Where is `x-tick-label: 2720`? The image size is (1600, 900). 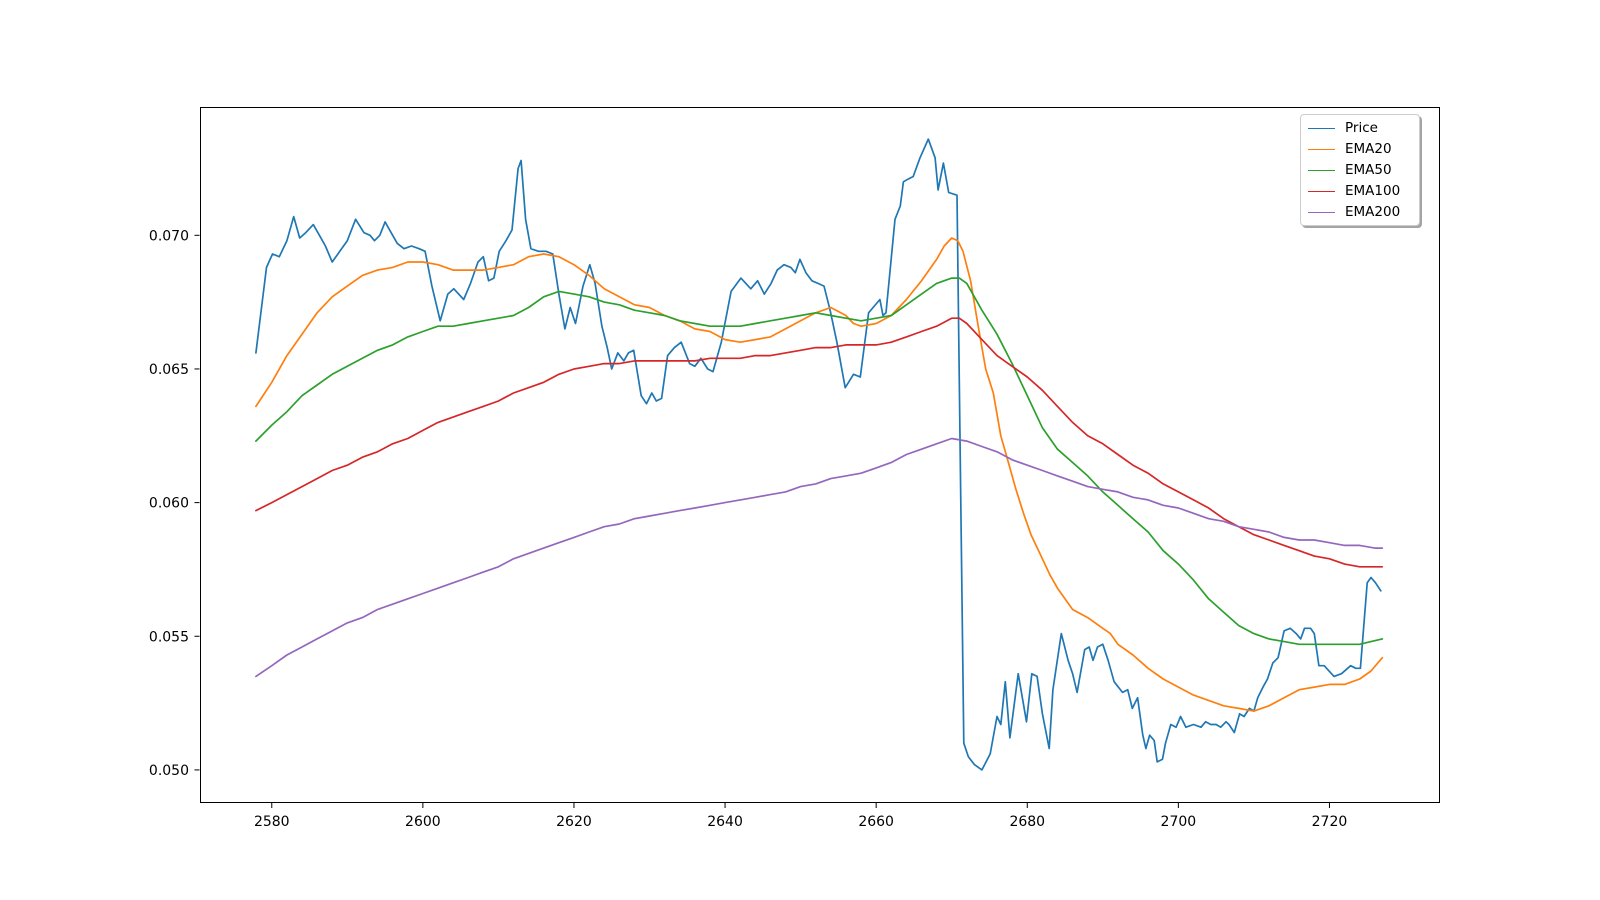 x-tick-label: 2720 is located at coordinates (1330, 822).